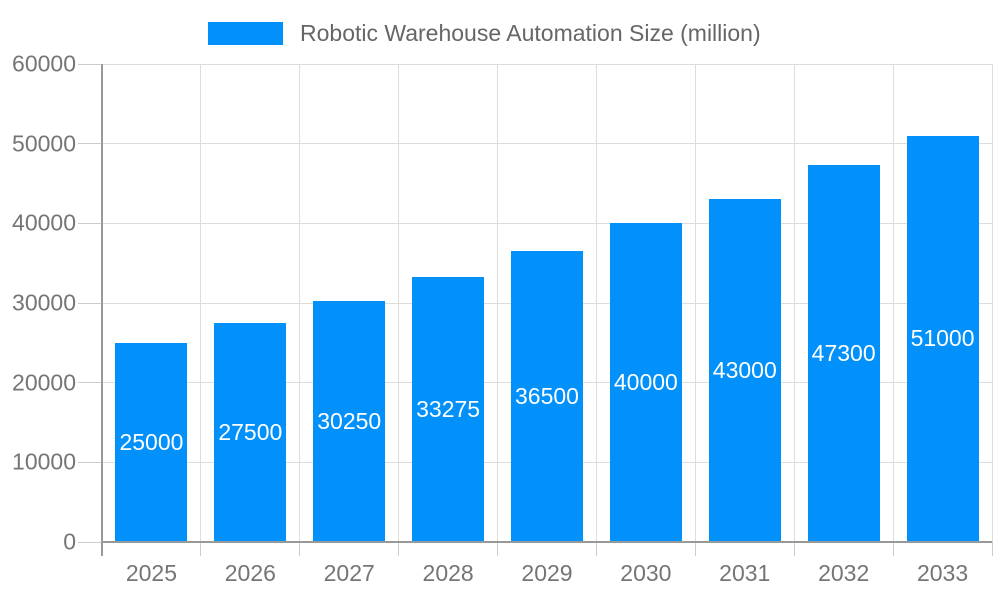 The image size is (1000, 600). I want to click on x-axis-tick-label: 2031, so click(745, 573).